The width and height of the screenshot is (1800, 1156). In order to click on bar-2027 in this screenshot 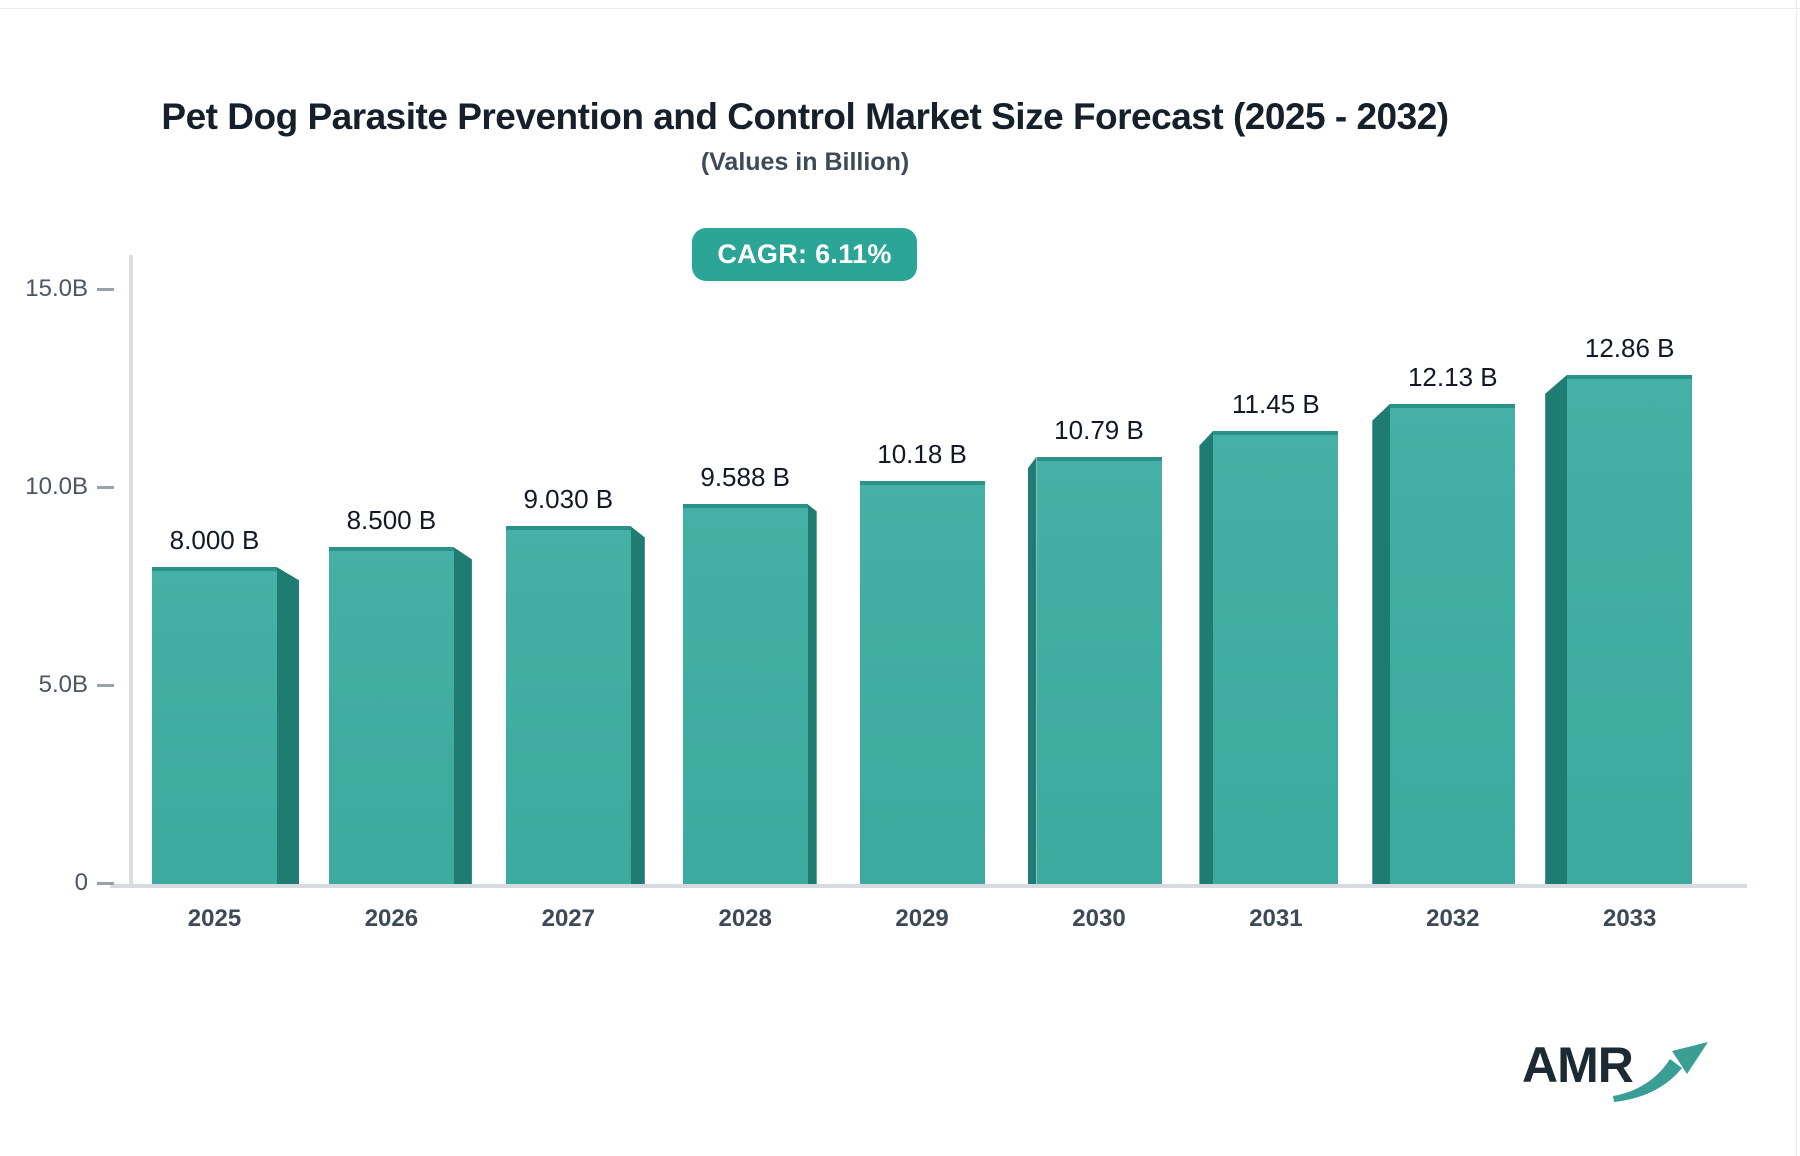, I will do `click(575, 705)`.